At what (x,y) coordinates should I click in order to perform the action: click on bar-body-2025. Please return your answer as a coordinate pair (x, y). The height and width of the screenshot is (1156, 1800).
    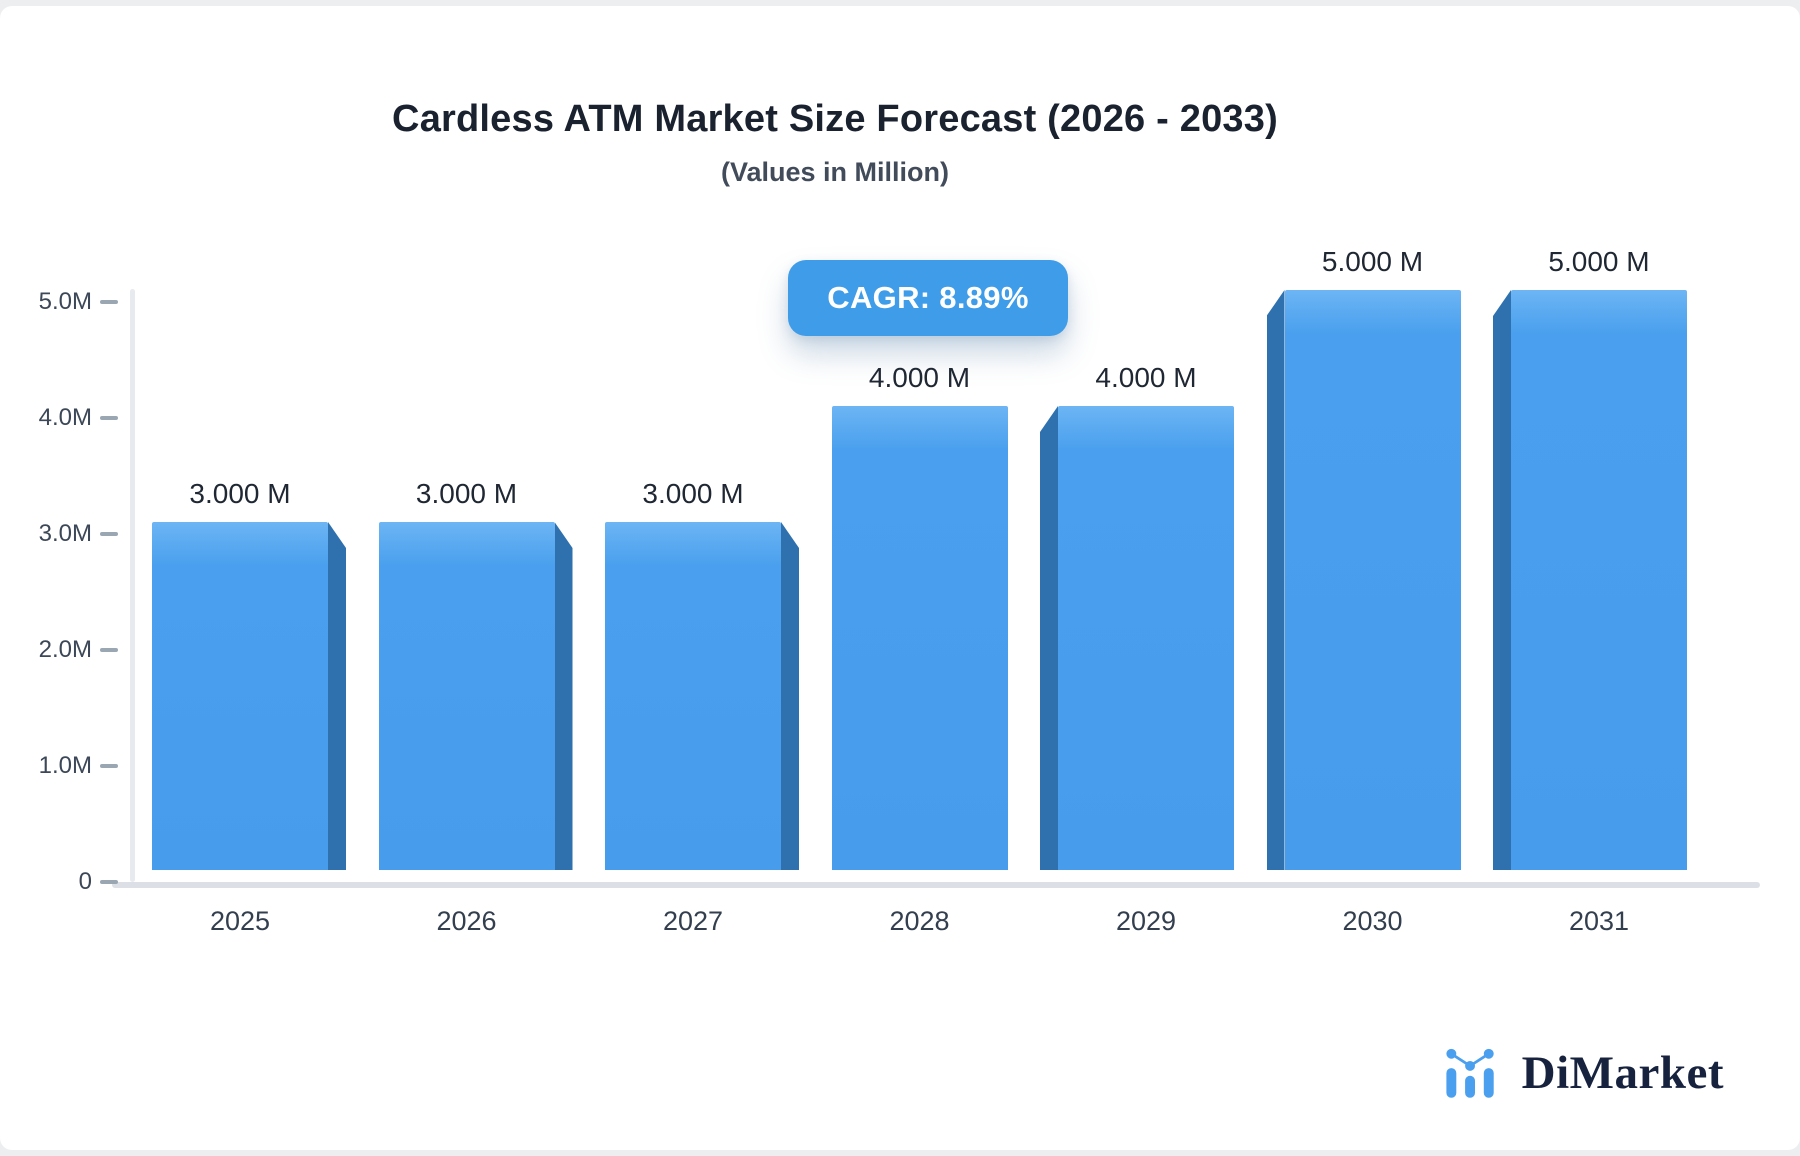
    Looking at the image, I should click on (240, 696).